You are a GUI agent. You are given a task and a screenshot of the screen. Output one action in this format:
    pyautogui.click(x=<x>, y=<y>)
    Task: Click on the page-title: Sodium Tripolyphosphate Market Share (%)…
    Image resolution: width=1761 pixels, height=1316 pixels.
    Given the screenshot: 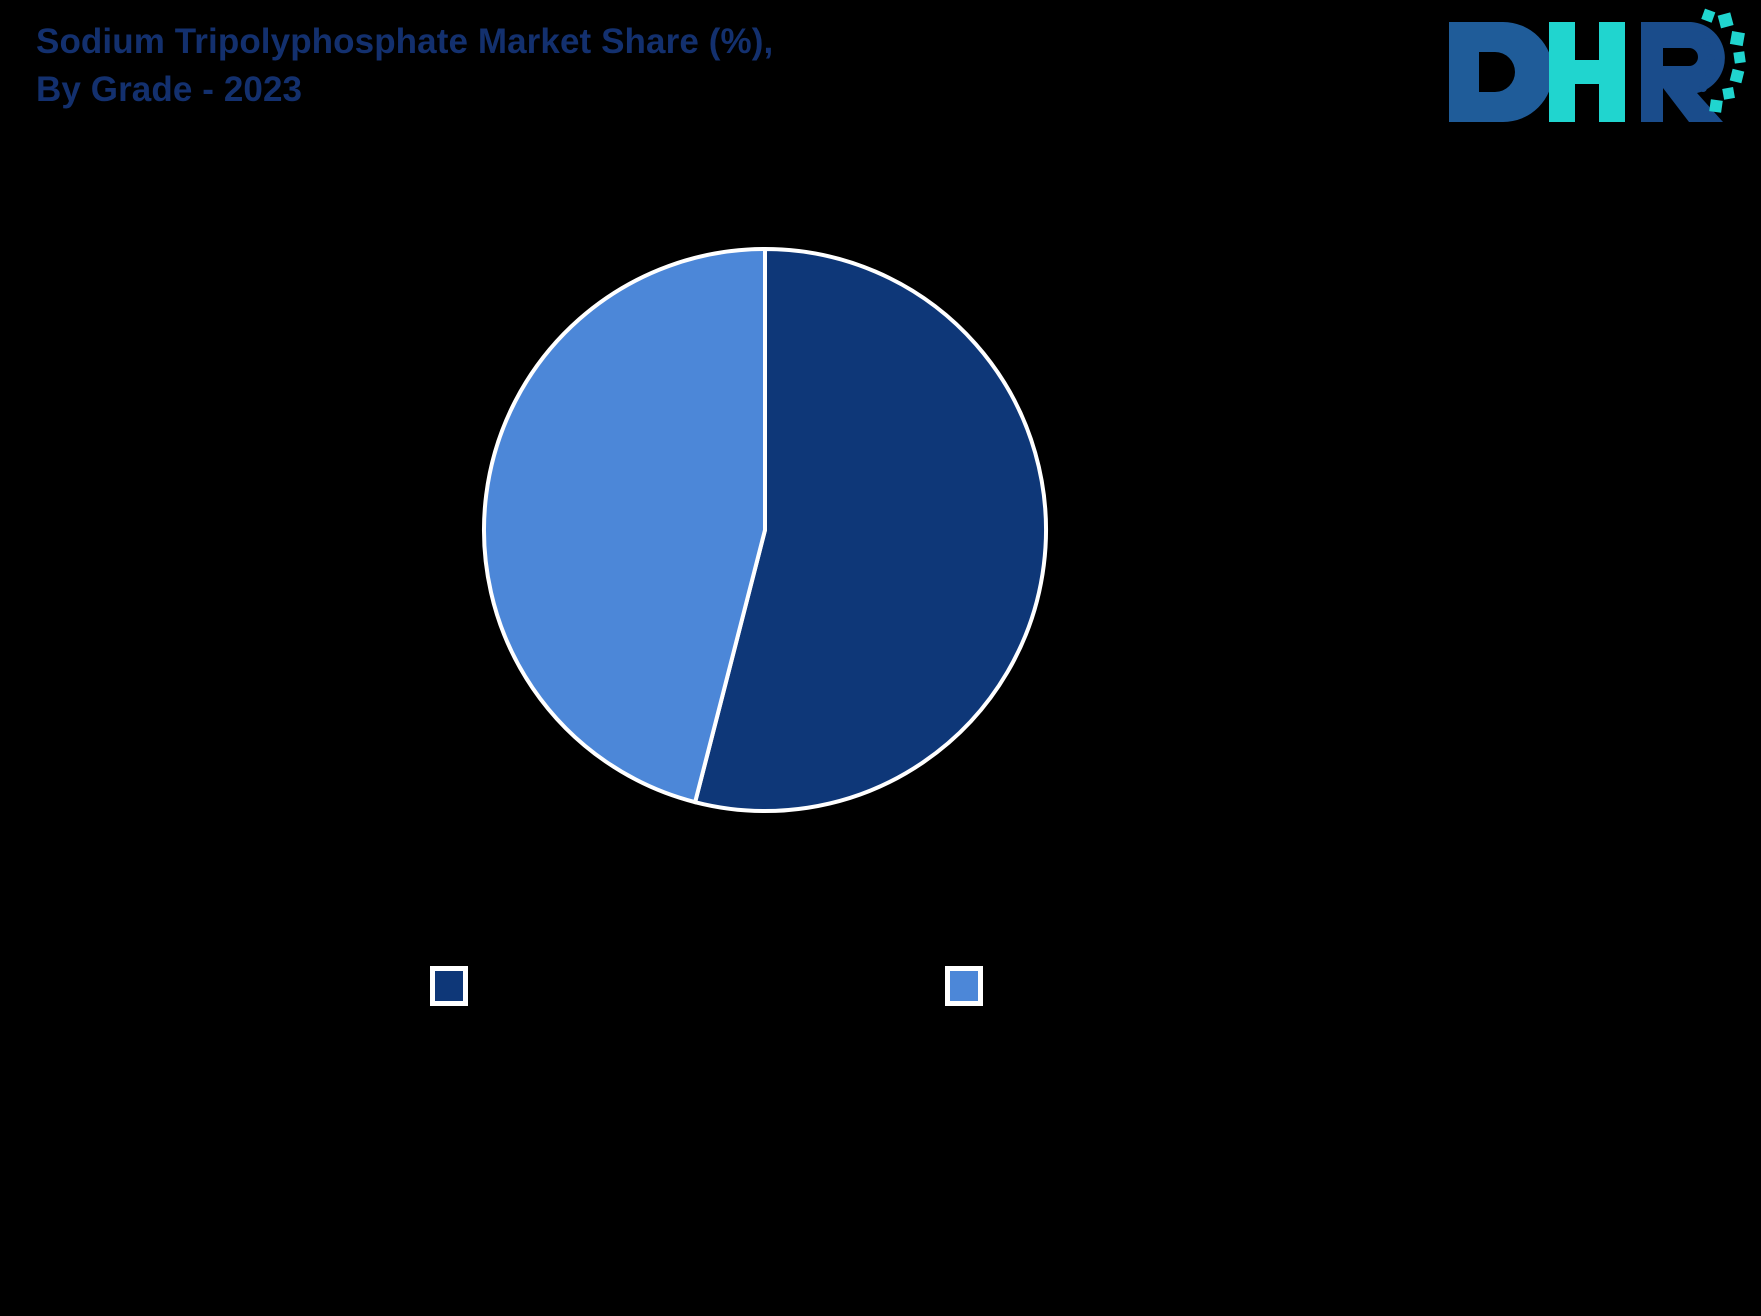 What is the action you would take?
    pyautogui.click(x=405, y=66)
    